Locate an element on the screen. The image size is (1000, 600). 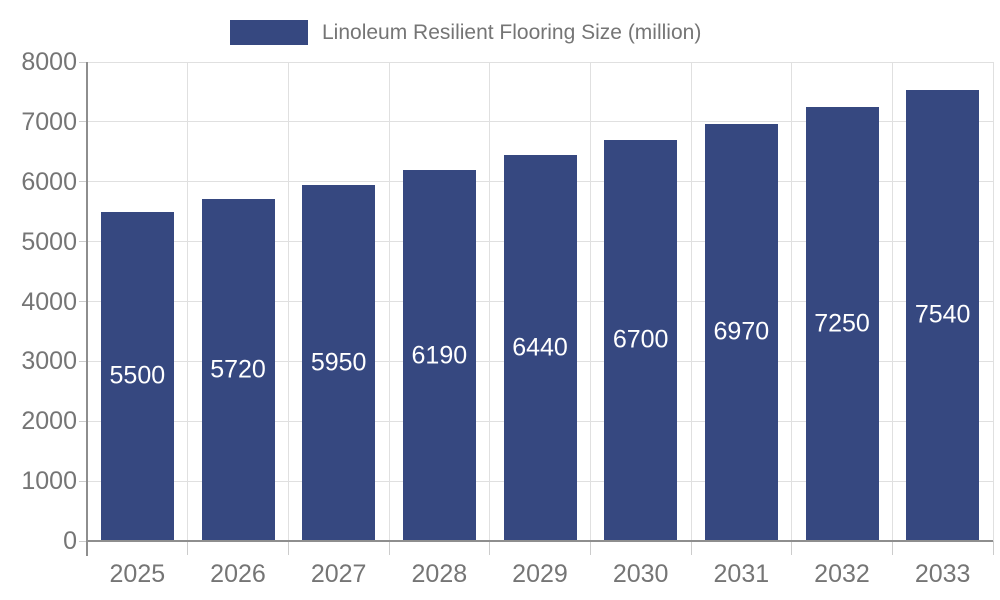
bar-value-label: 6700 is located at coordinates (640, 339).